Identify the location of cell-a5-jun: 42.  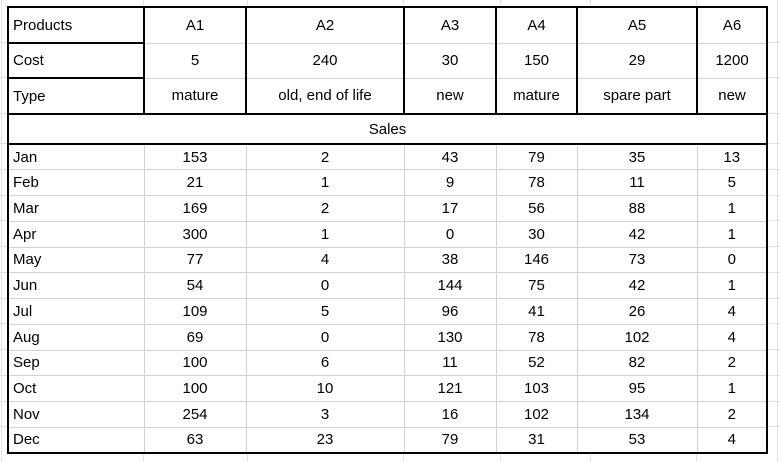
(637, 285).